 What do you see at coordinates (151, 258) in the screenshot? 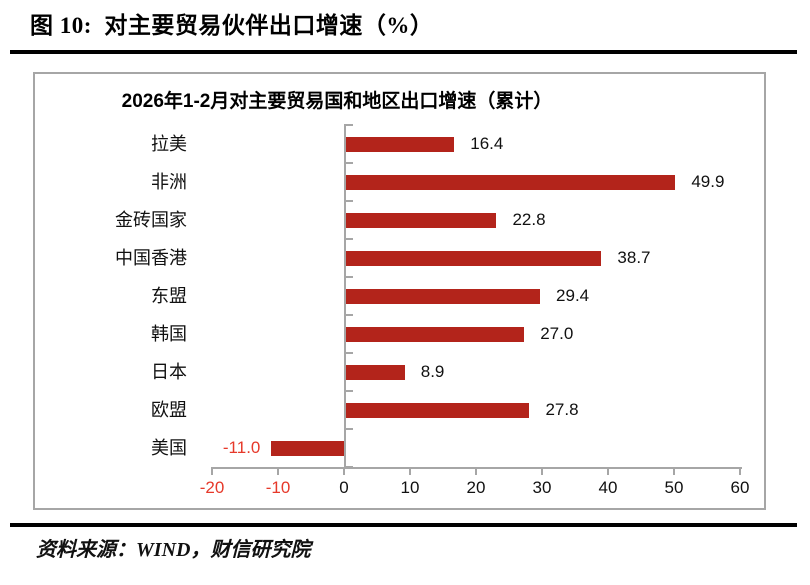
I see `category-label: 中国香港` at bounding box center [151, 258].